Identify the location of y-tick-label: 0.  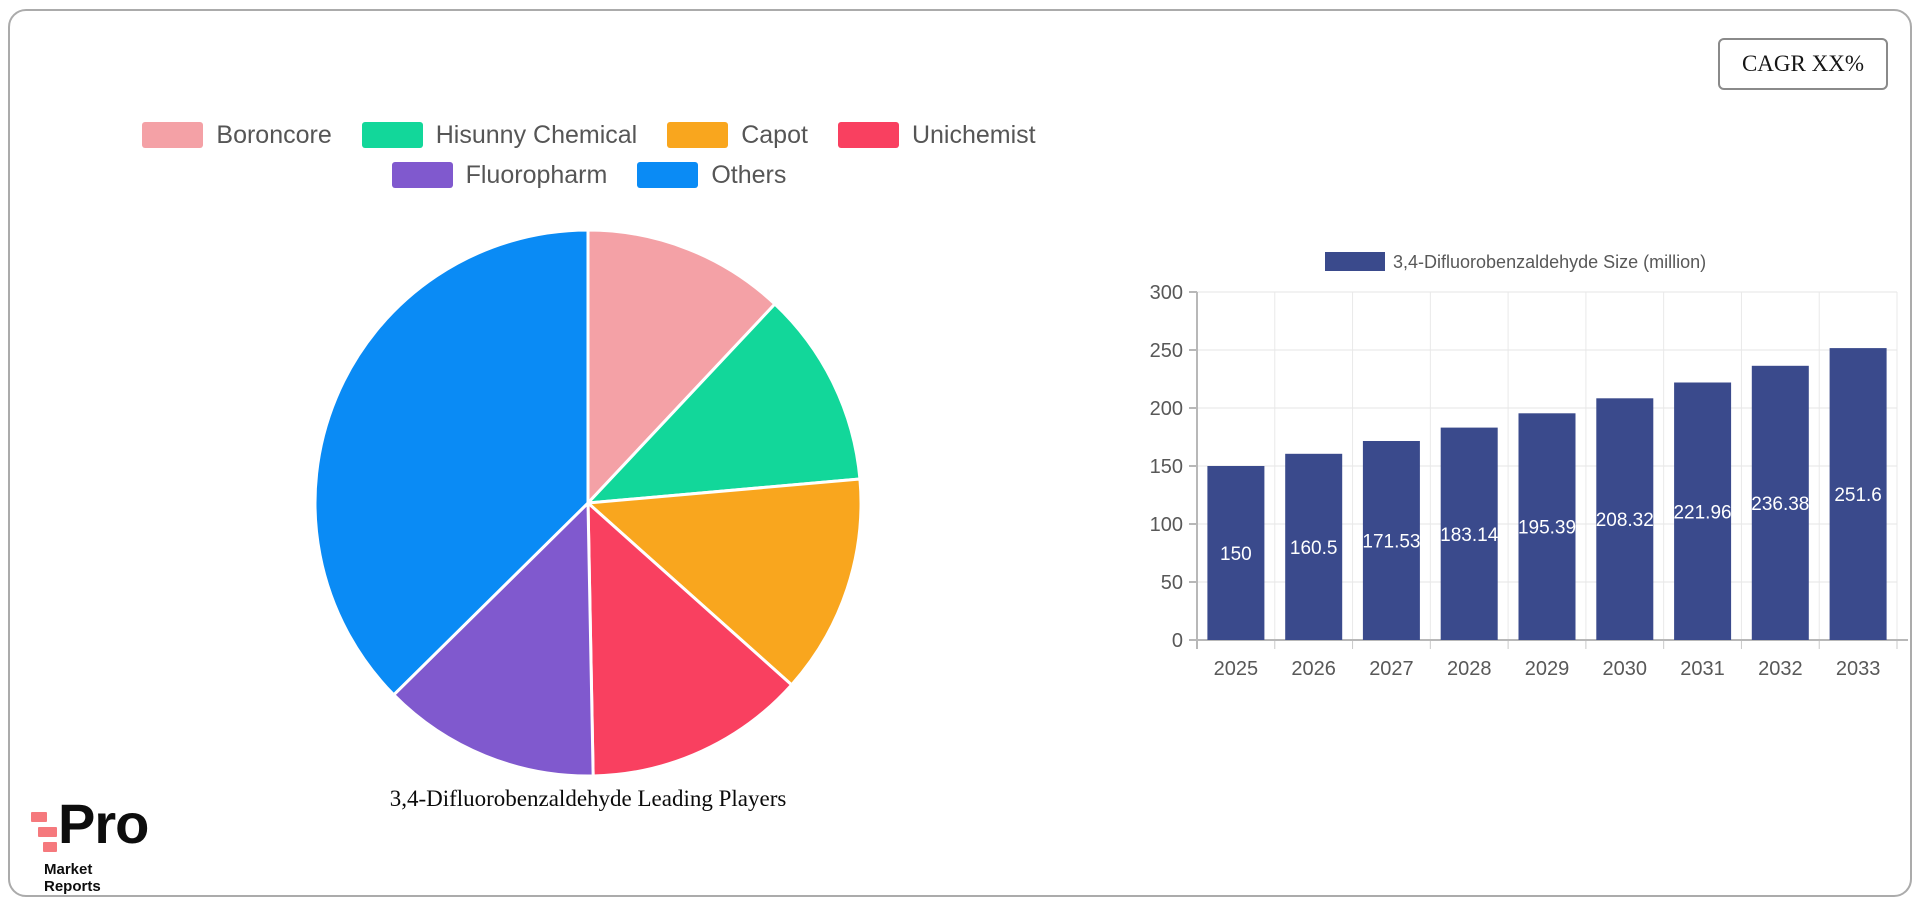
(1177, 641).